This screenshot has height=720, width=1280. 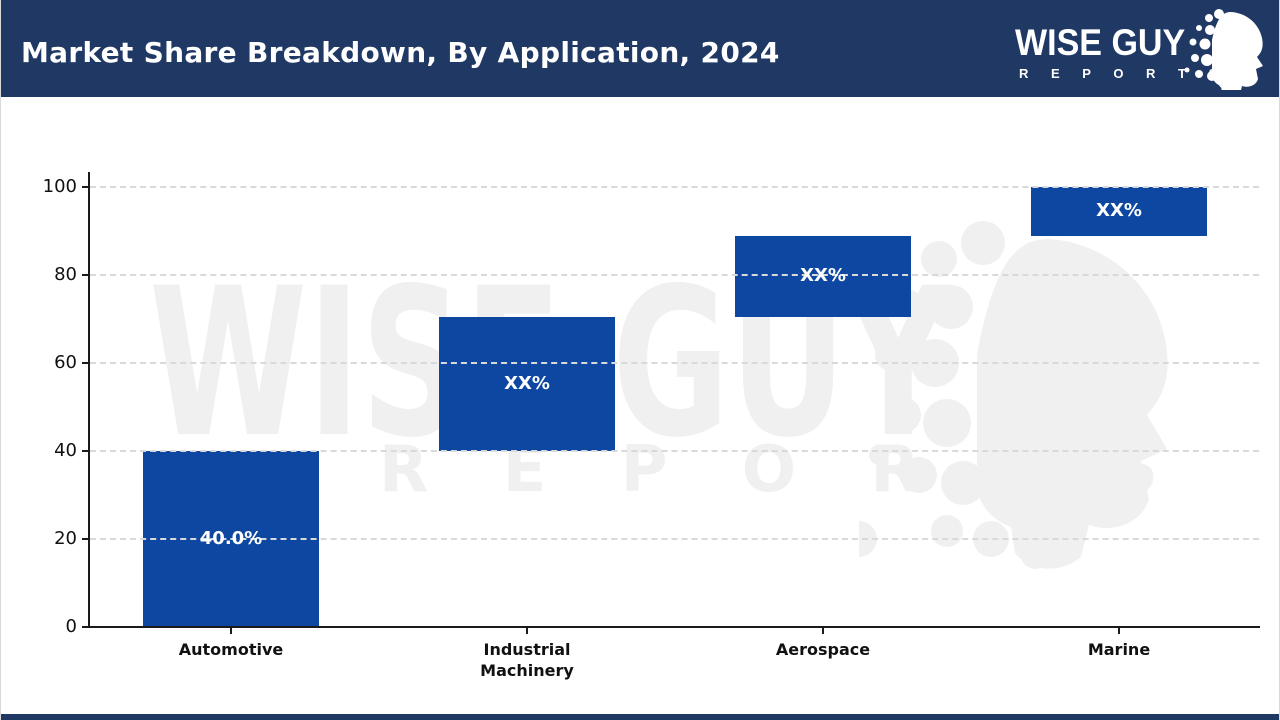 I want to click on y-tick-label: 0, so click(x=71, y=626).